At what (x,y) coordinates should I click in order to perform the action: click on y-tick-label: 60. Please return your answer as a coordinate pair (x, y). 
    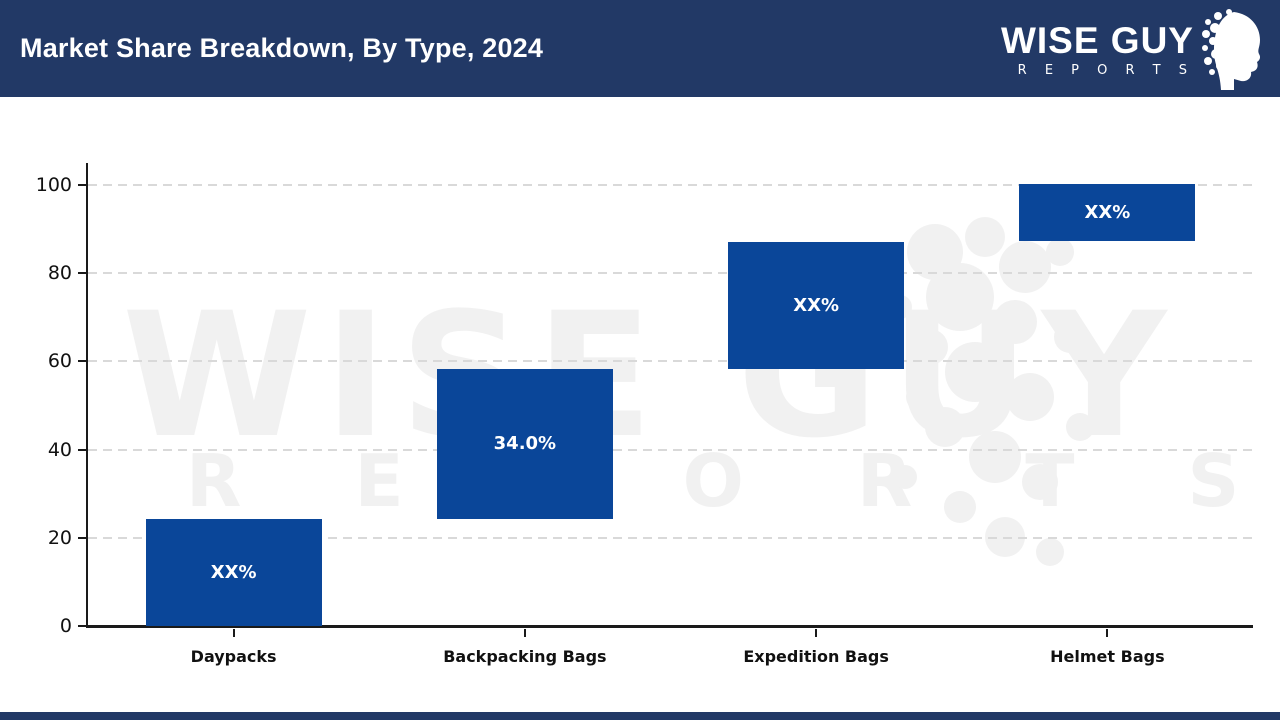
    Looking at the image, I should click on (59, 361).